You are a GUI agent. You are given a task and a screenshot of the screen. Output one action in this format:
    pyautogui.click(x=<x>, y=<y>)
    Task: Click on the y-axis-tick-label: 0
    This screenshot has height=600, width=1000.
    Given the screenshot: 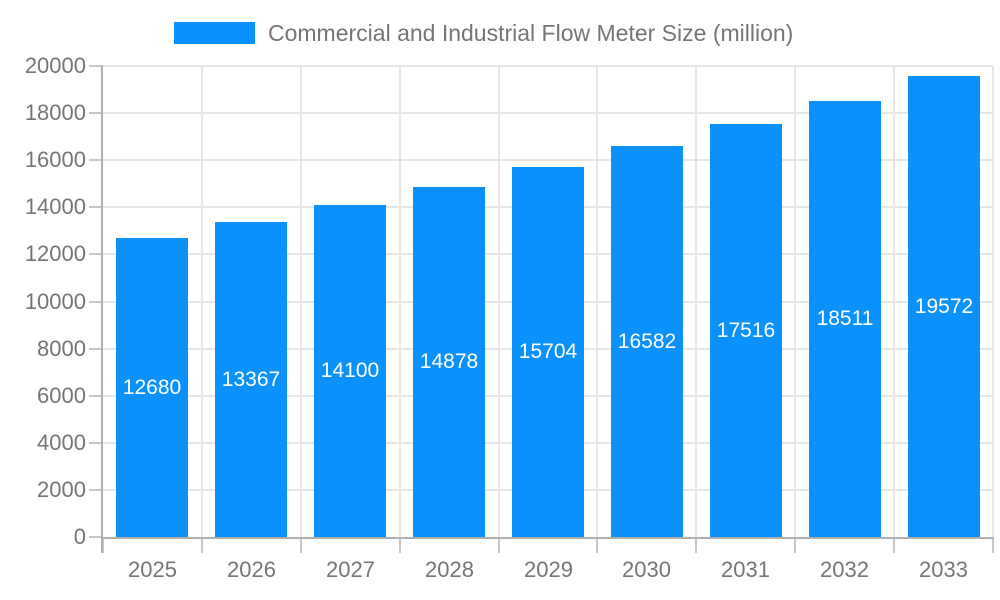 What is the action you would take?
    pyautogui.click(x=79, y=536)
    